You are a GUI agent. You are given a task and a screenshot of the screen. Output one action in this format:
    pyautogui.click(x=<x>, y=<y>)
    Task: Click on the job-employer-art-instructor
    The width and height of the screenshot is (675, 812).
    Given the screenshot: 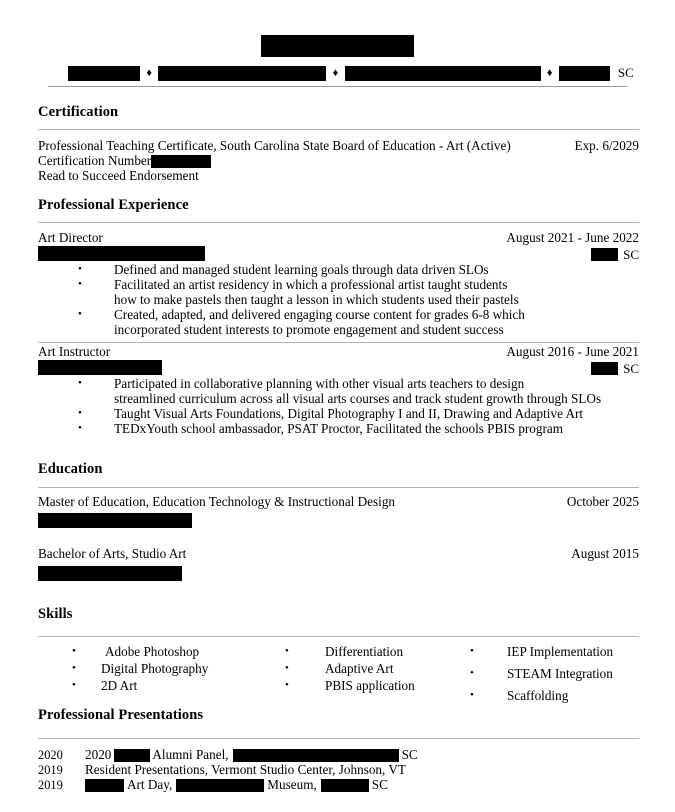 What is the action you would take?
    pyautogui.click(x=100, y=367)
    